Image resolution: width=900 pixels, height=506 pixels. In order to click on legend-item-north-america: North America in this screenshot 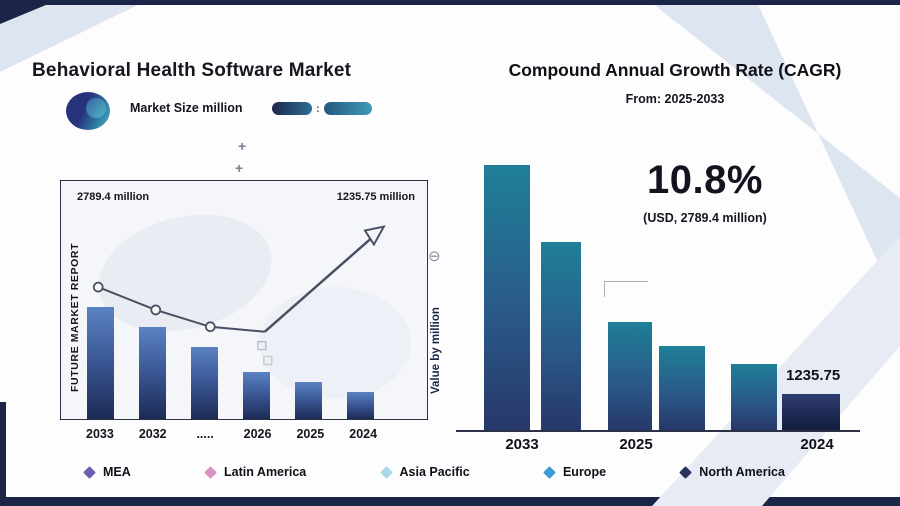, I will do `click(732, 472)`.